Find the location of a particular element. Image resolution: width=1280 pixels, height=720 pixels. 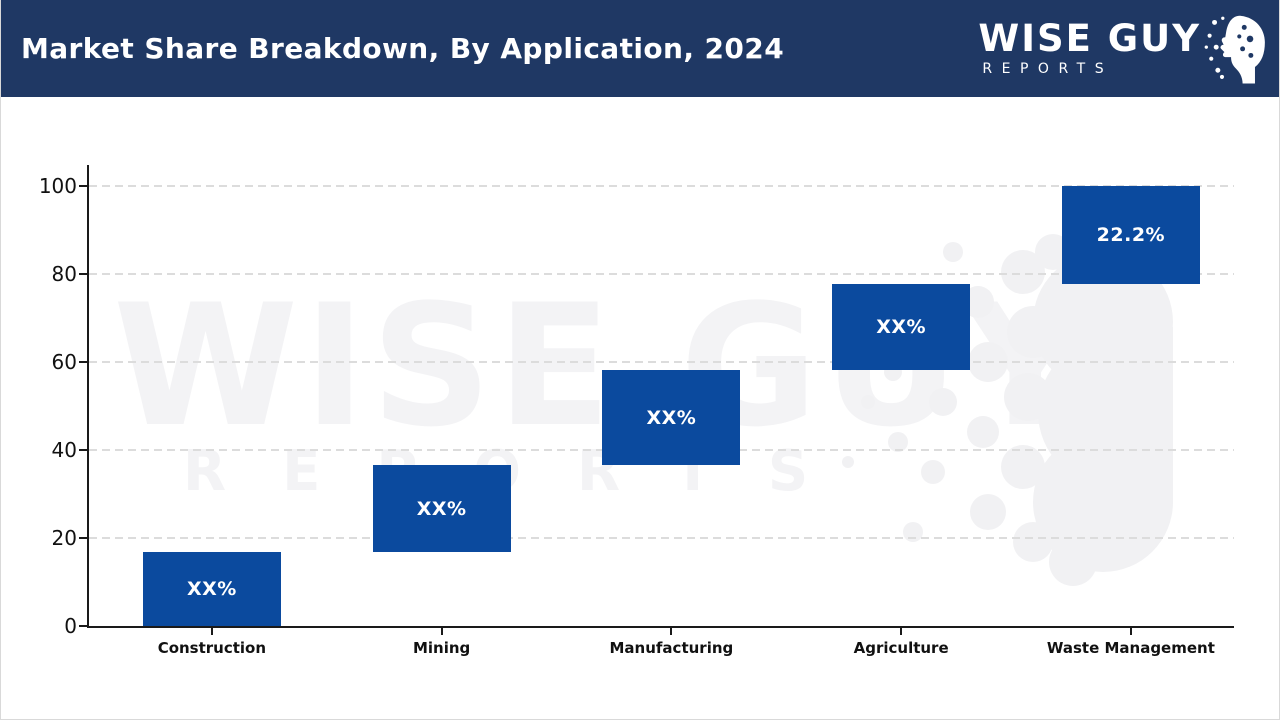

bar-value-label-mining: XX% is located at coordinates (441, 508).